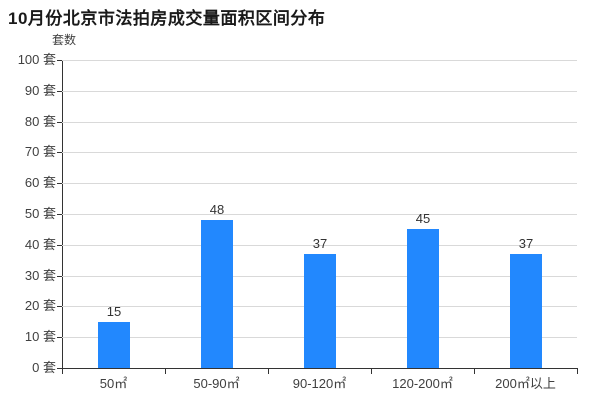 The height and width of the screenshot is (400, 600). What do you see at coordinates (40, 182) in the screenshot?
I see `y-tick-label: 60 套` at bounding box center [40, 182].